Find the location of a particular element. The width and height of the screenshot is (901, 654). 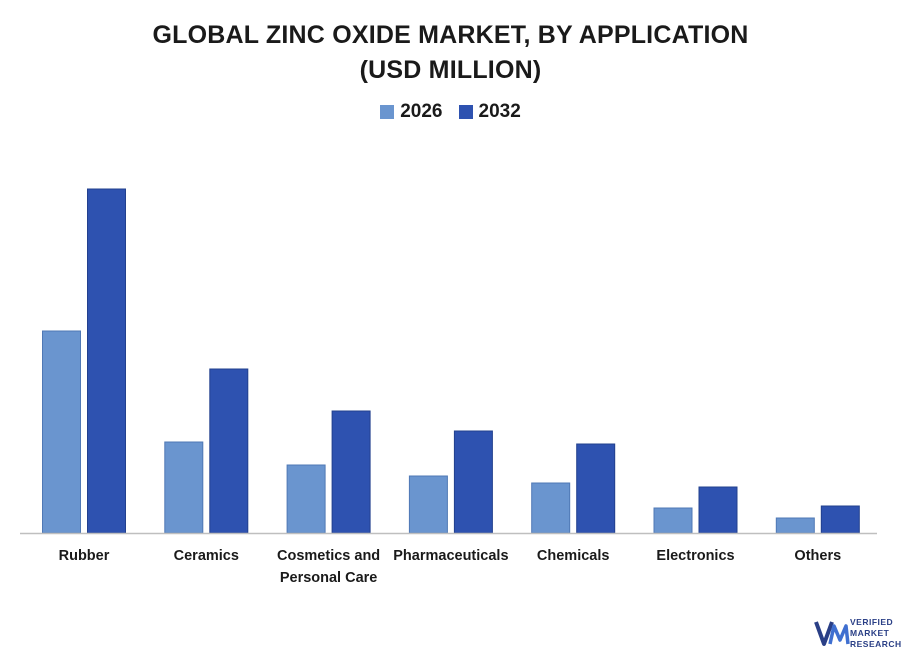

legend-item-2026: 2026 is located at coordinates (411, 112).